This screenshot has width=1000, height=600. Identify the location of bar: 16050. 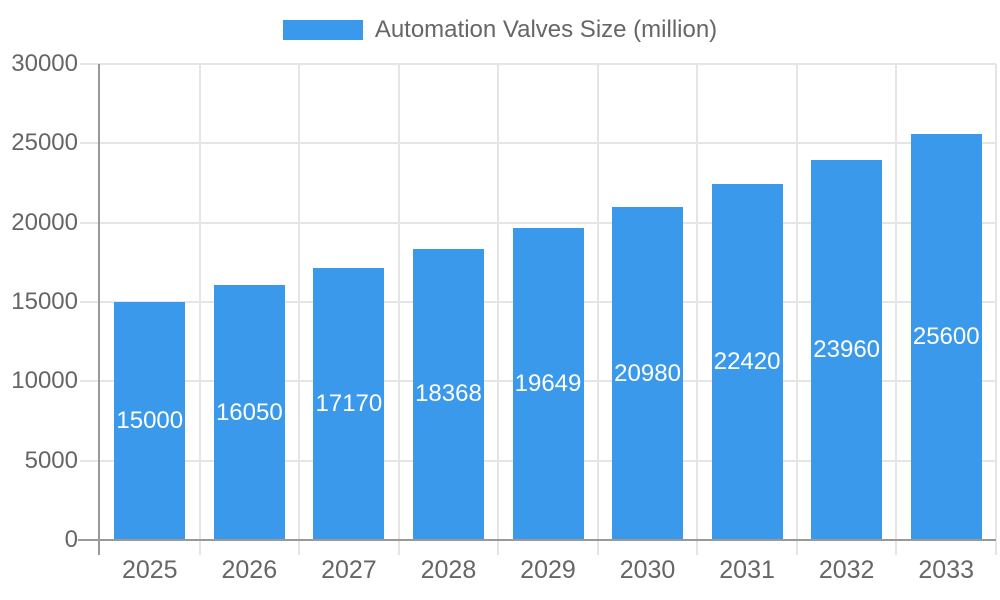
(249, 412).